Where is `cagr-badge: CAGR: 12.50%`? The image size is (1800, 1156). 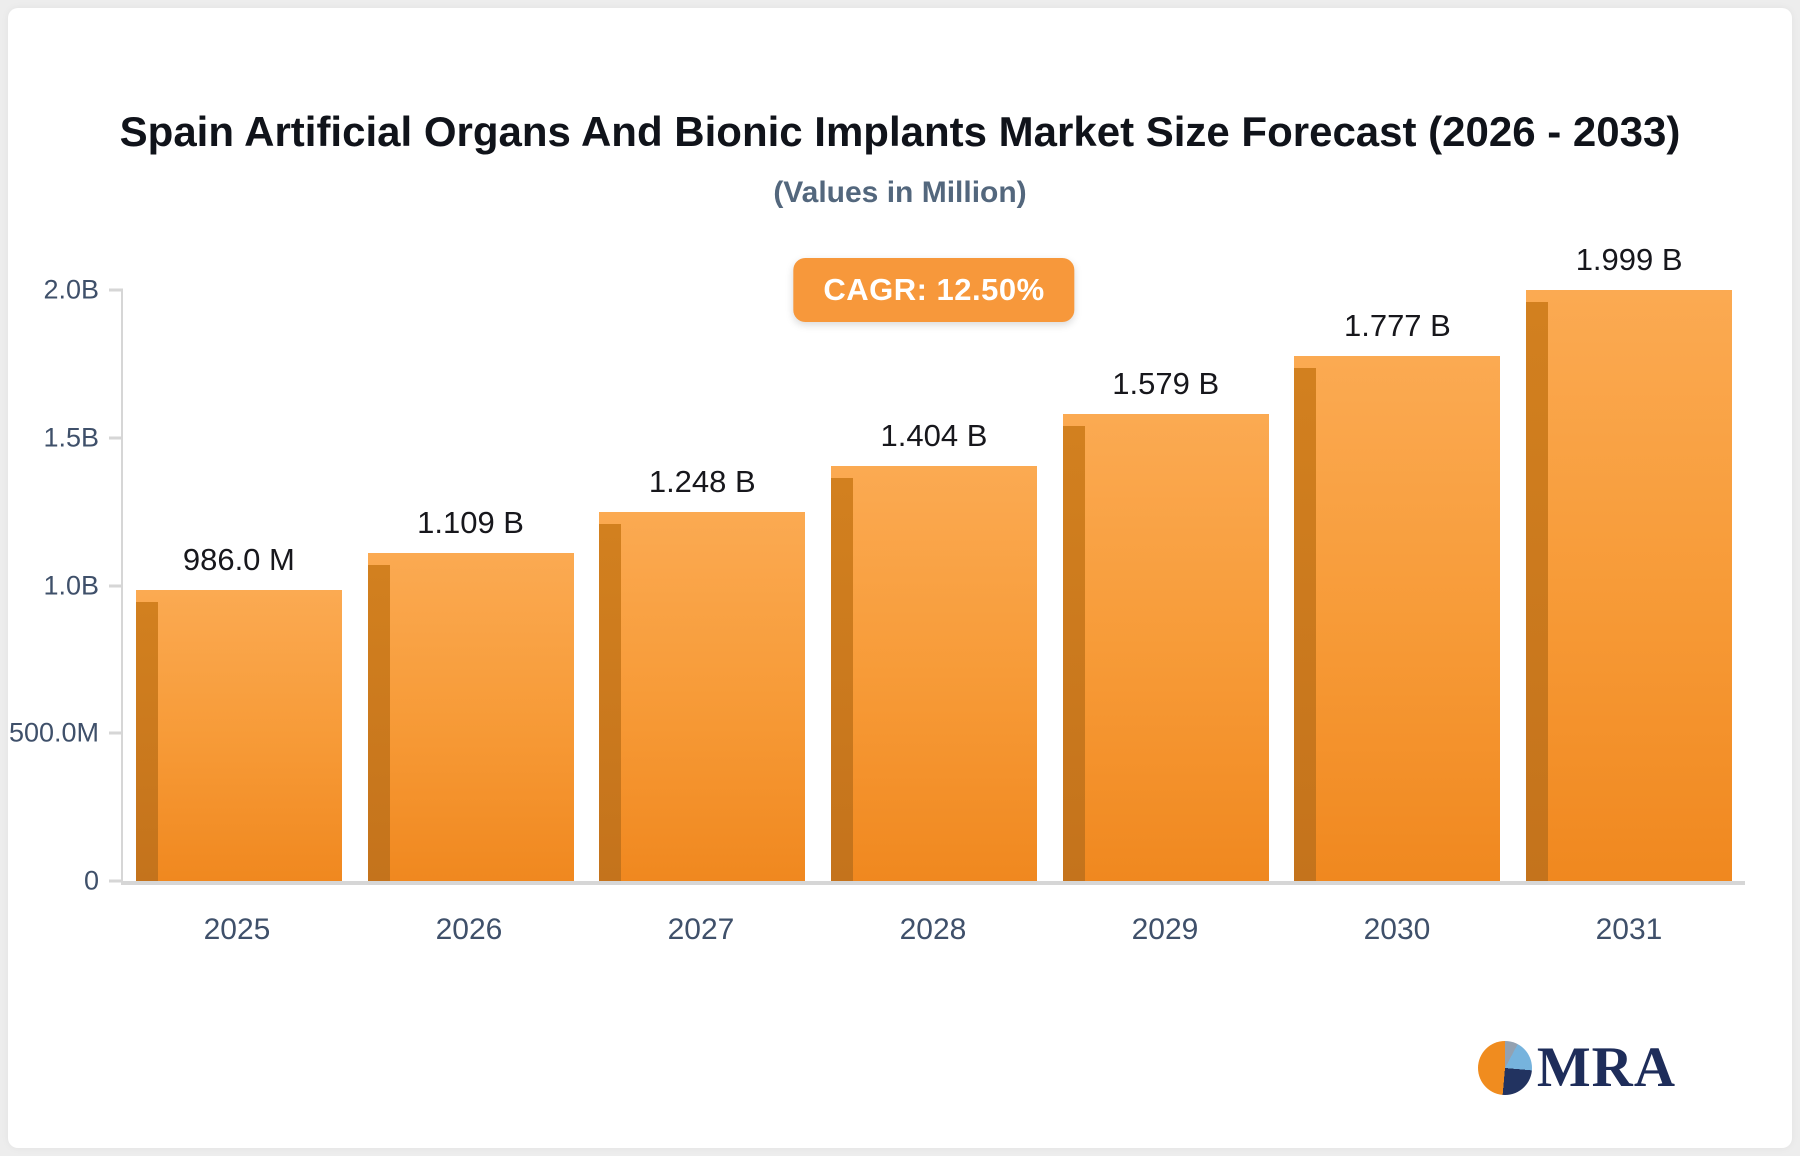
cagr-badge: CAGR: 12.50% is located at coordinates (934, 290).